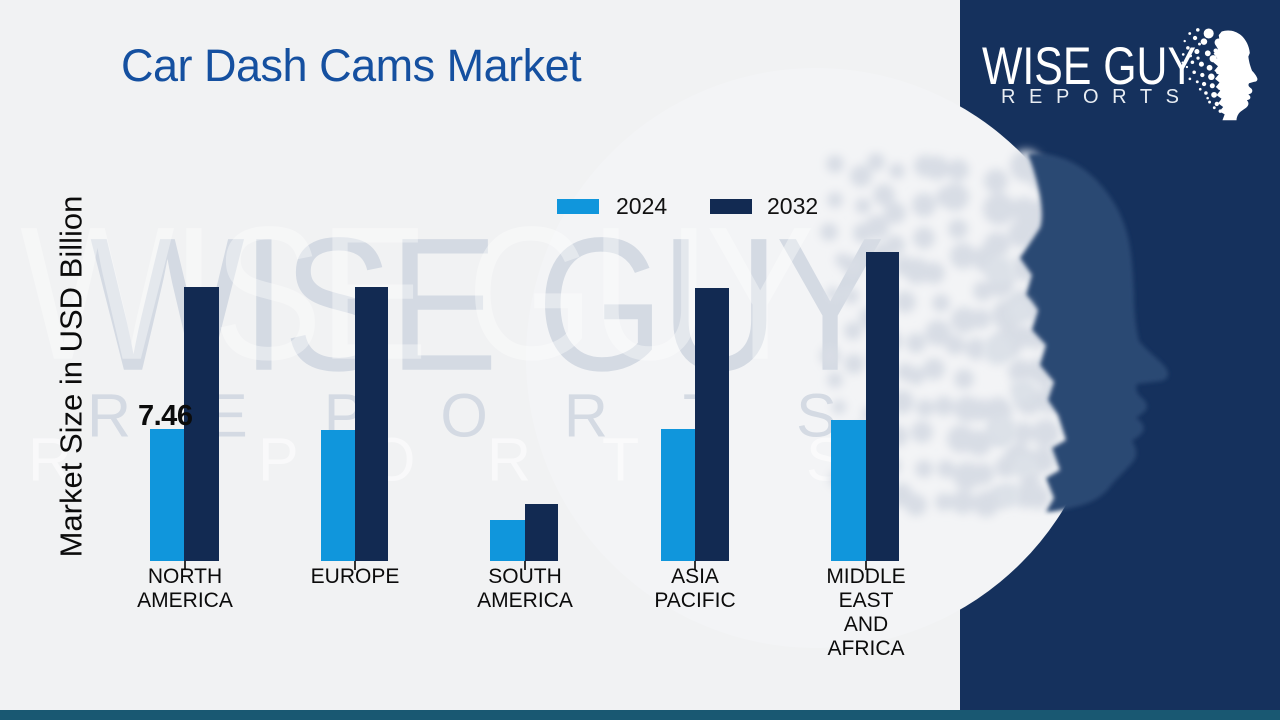 This screenshot has width=1280, height=720. Describe the element at coordinates (1089, 66) in the screenshot. I see `svg-text: WISE GUY` at that location.